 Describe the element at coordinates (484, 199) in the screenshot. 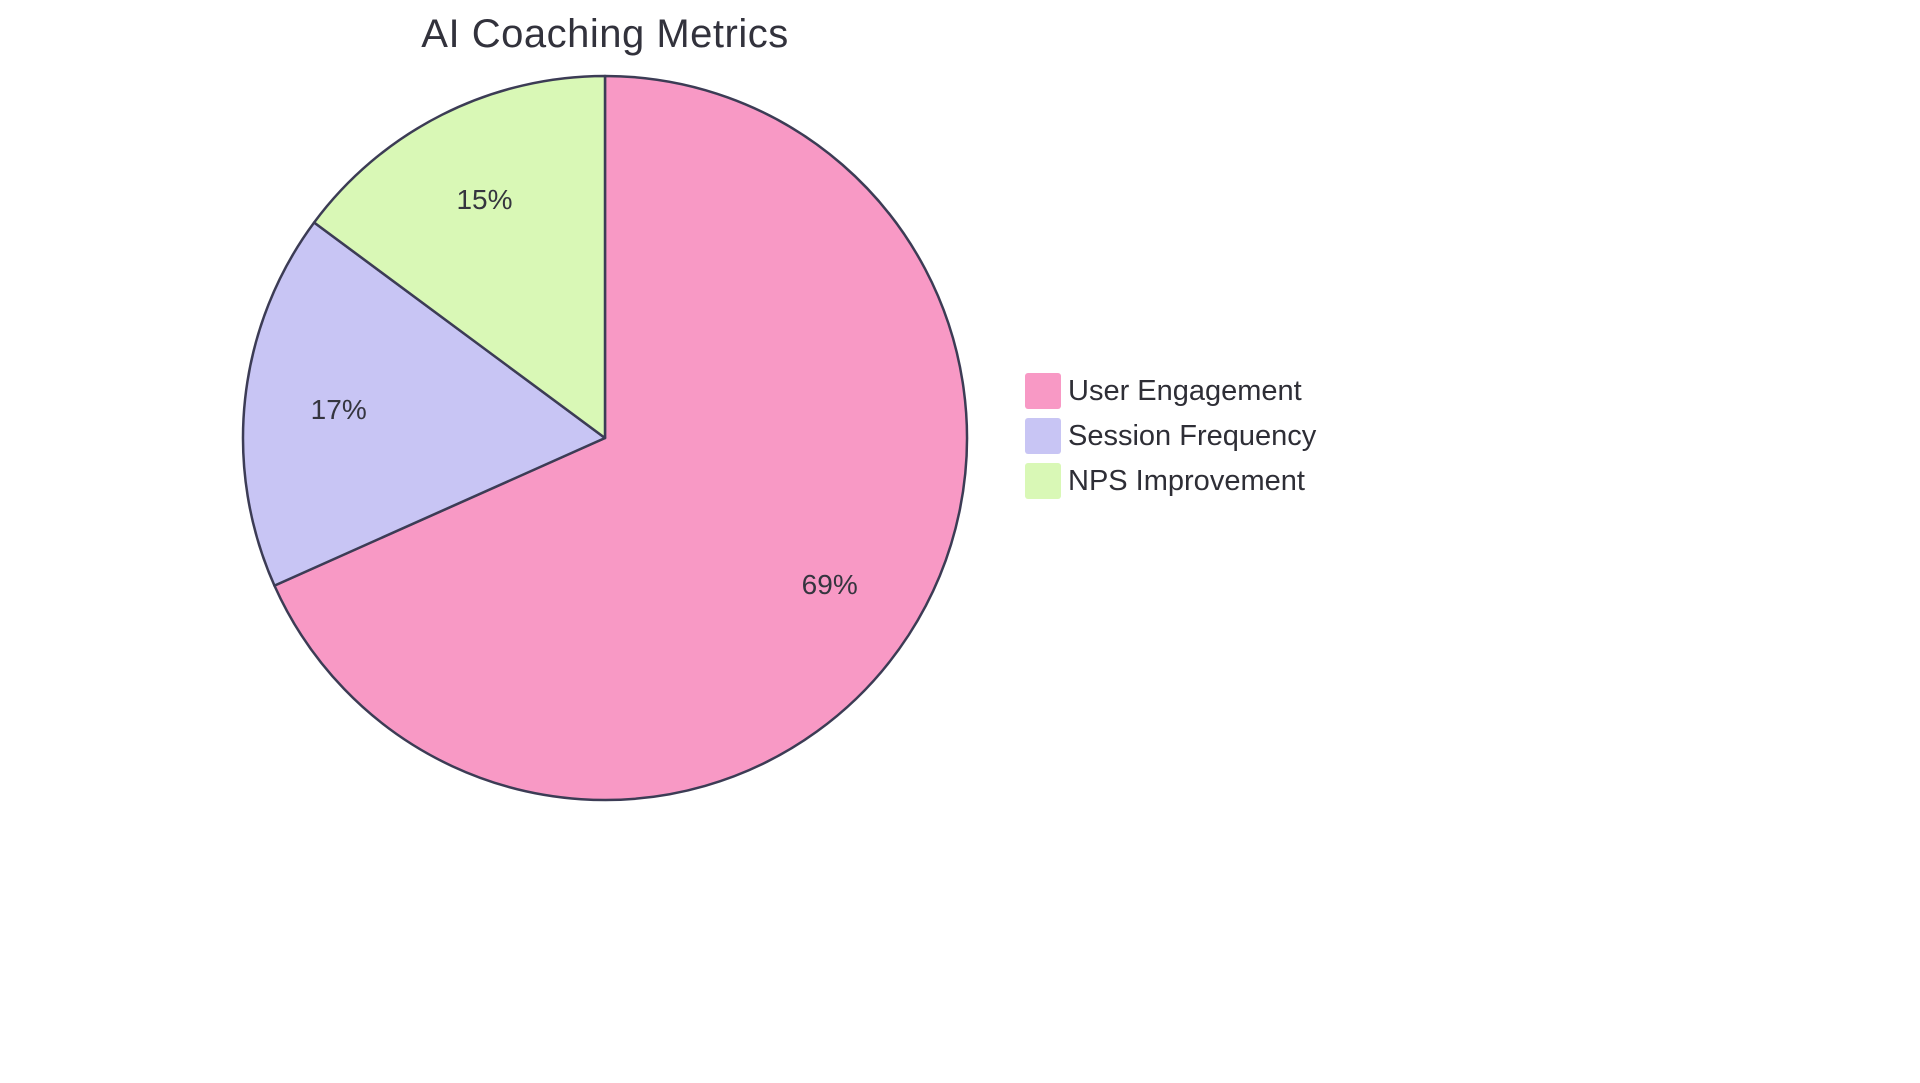

I see `pie-slice-label-nps-improvement: 15%` at that location.